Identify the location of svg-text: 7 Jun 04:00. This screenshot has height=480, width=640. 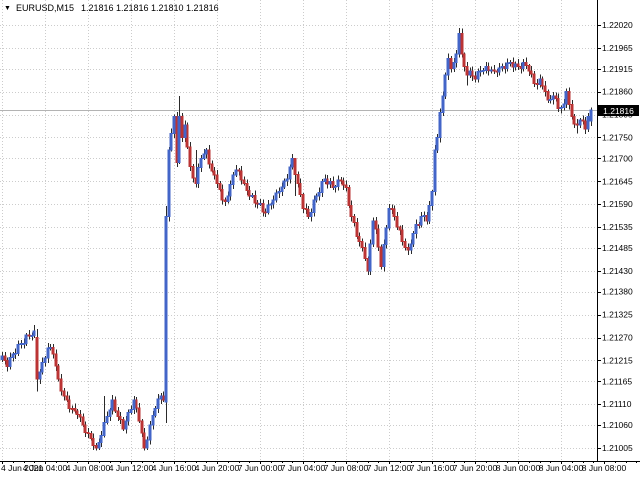
(303, 468).